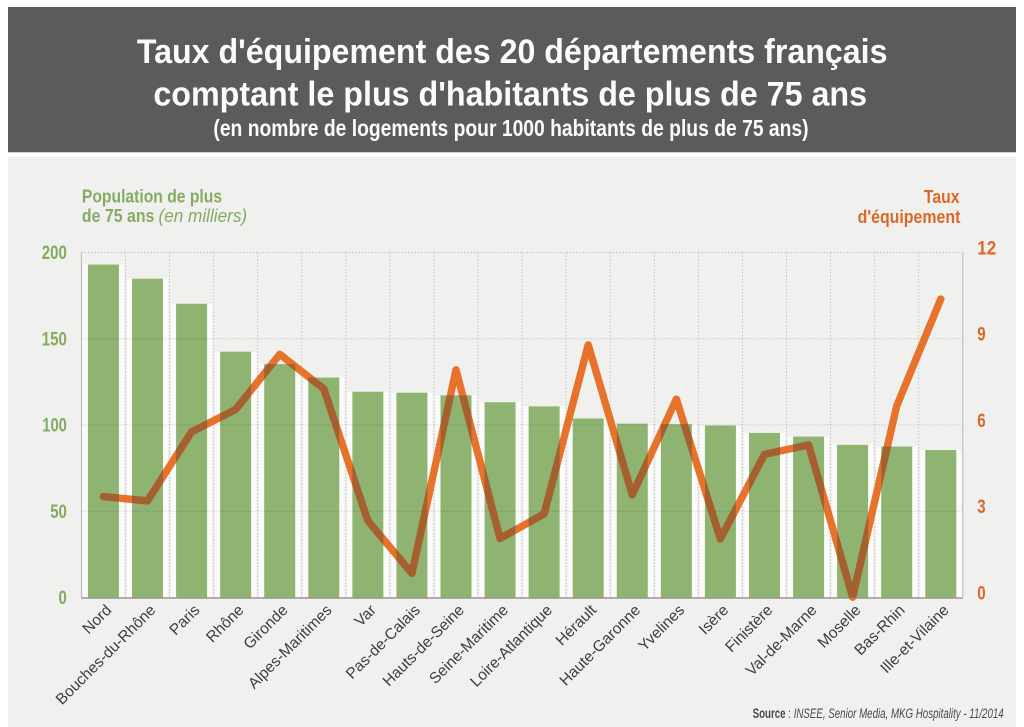 This screenshot has height=727, width=1024. I want to click on svg-text: d'équipement, so click(909, 216).